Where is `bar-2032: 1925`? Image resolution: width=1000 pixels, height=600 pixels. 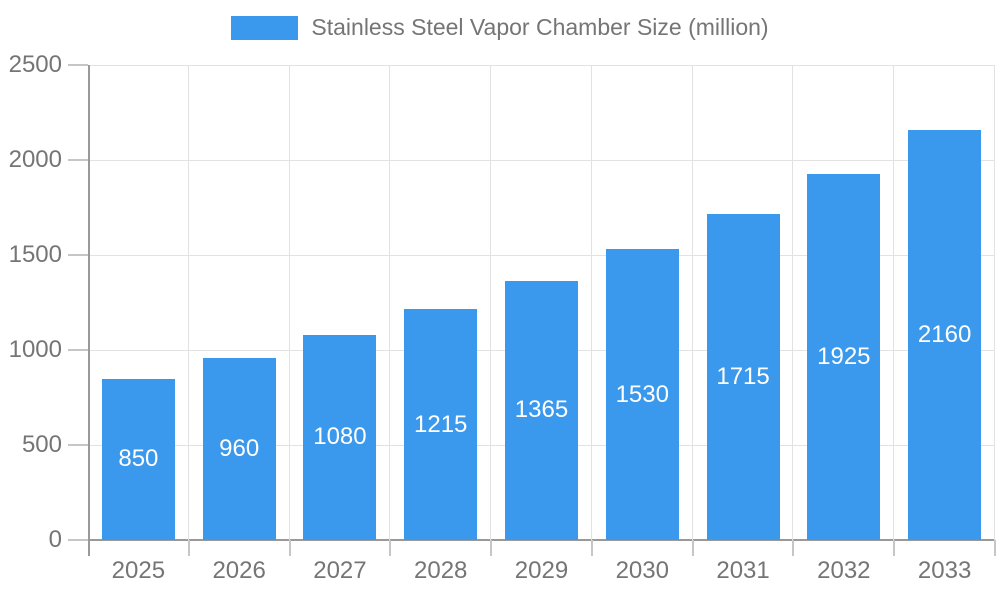 bar-2032: 1925 is located at coordinates (844, 357).